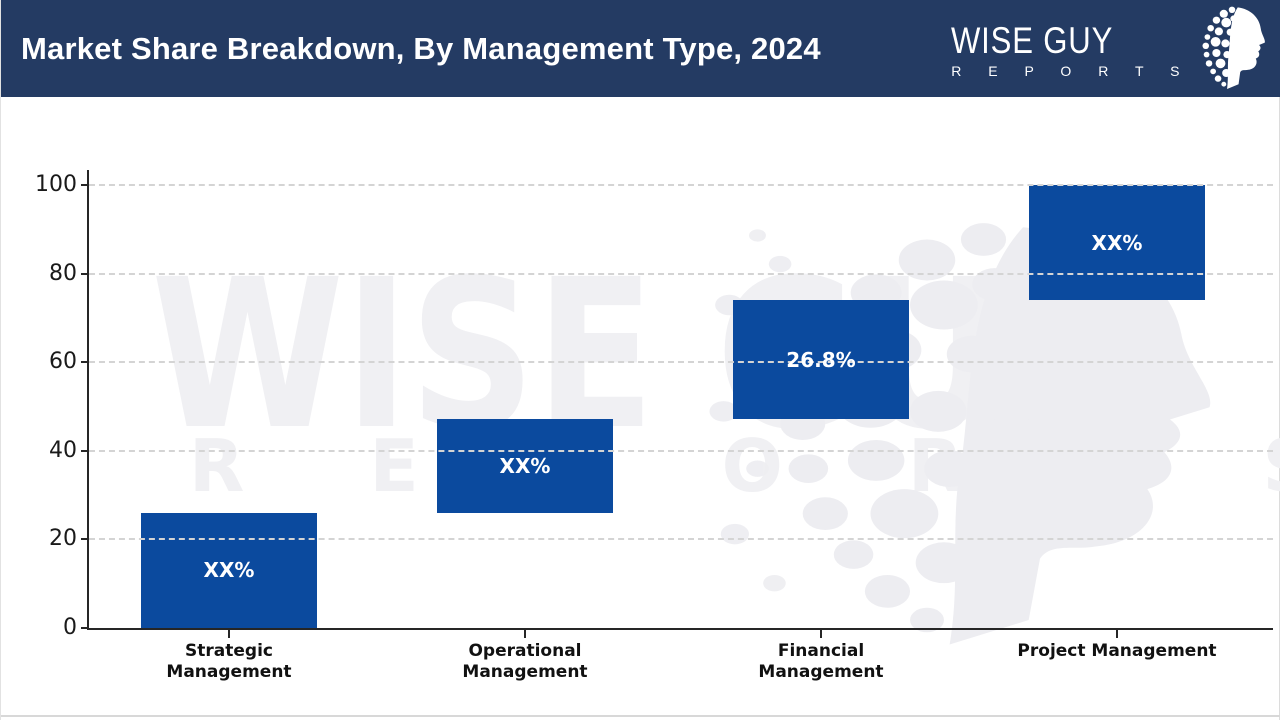 Image resolution: width=1280 pixels, height=720 pixels. I want to click on logo-wordmark: WISE GUY, so click(1032, 40).